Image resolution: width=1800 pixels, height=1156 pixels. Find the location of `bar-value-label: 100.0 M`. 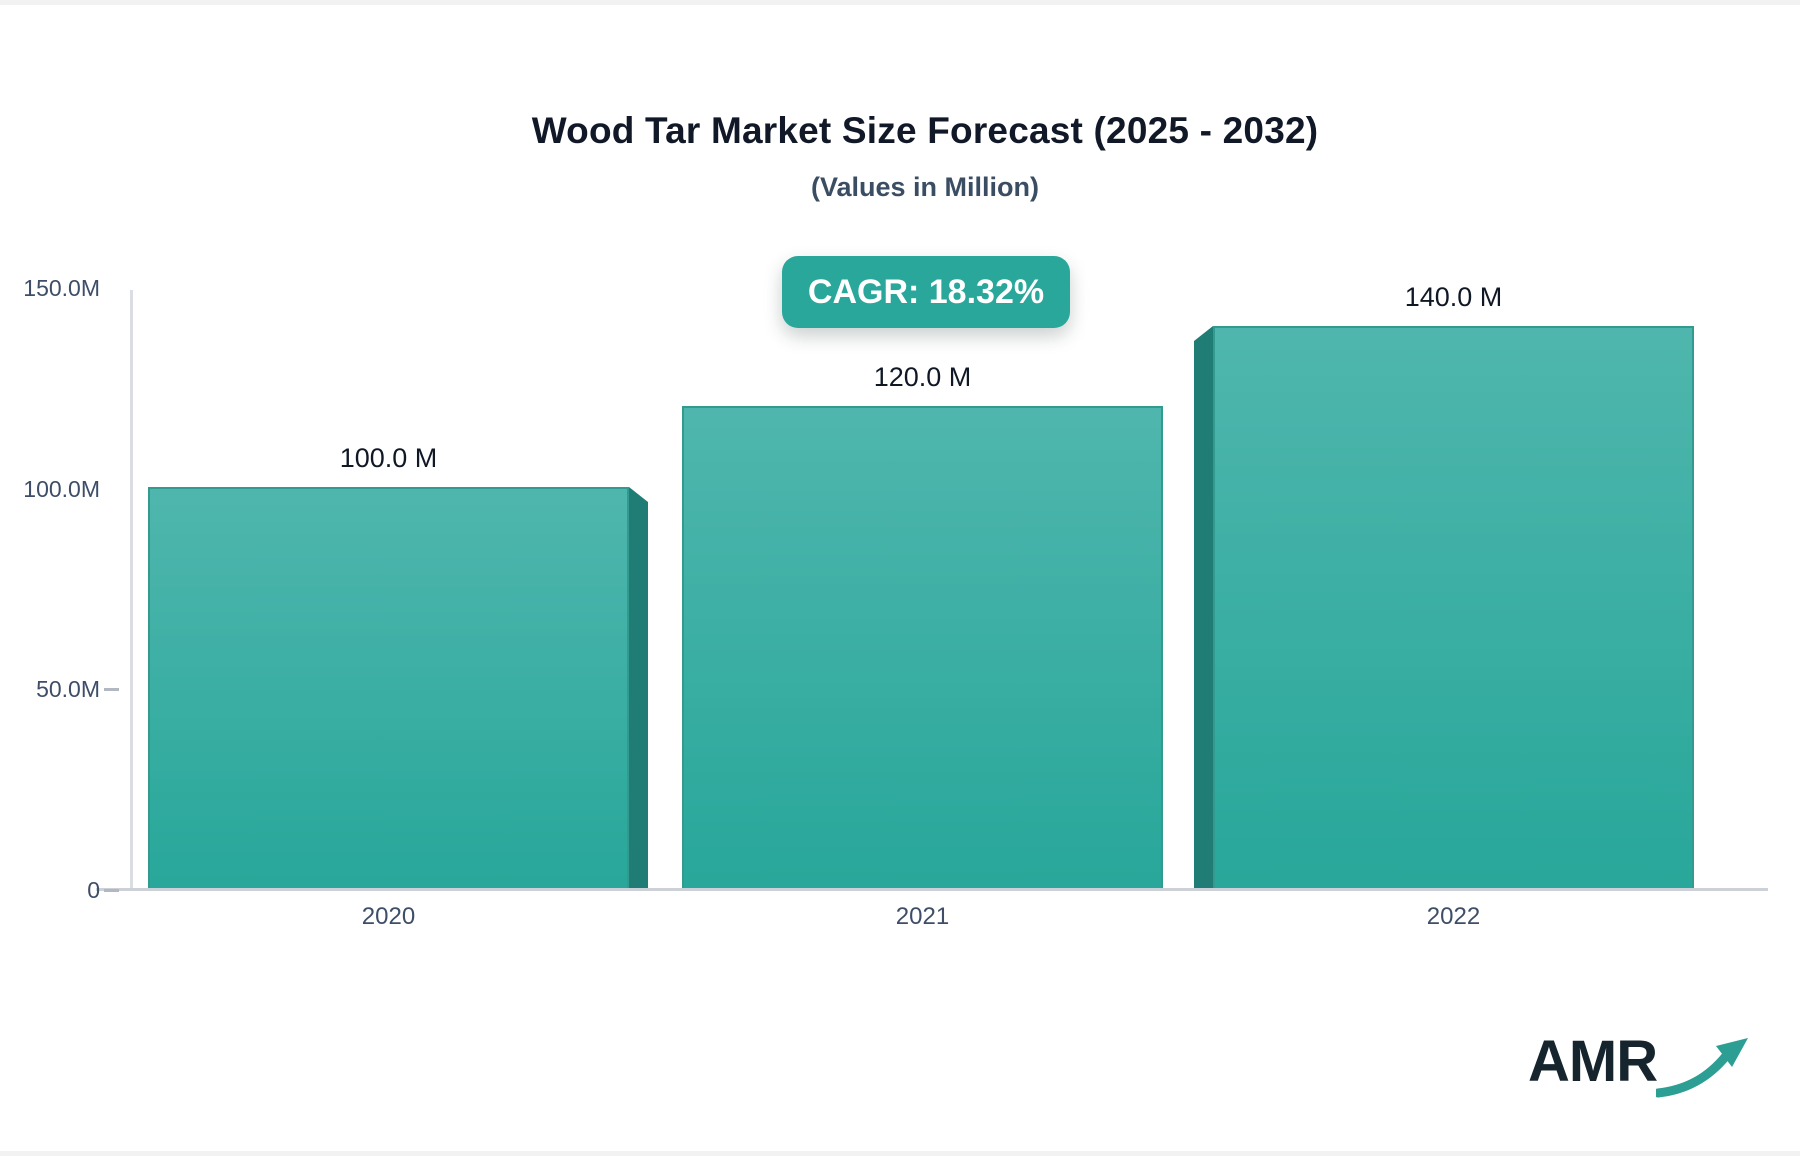

bar-value-label: 100.0 M is located at coordinates (388, 458).